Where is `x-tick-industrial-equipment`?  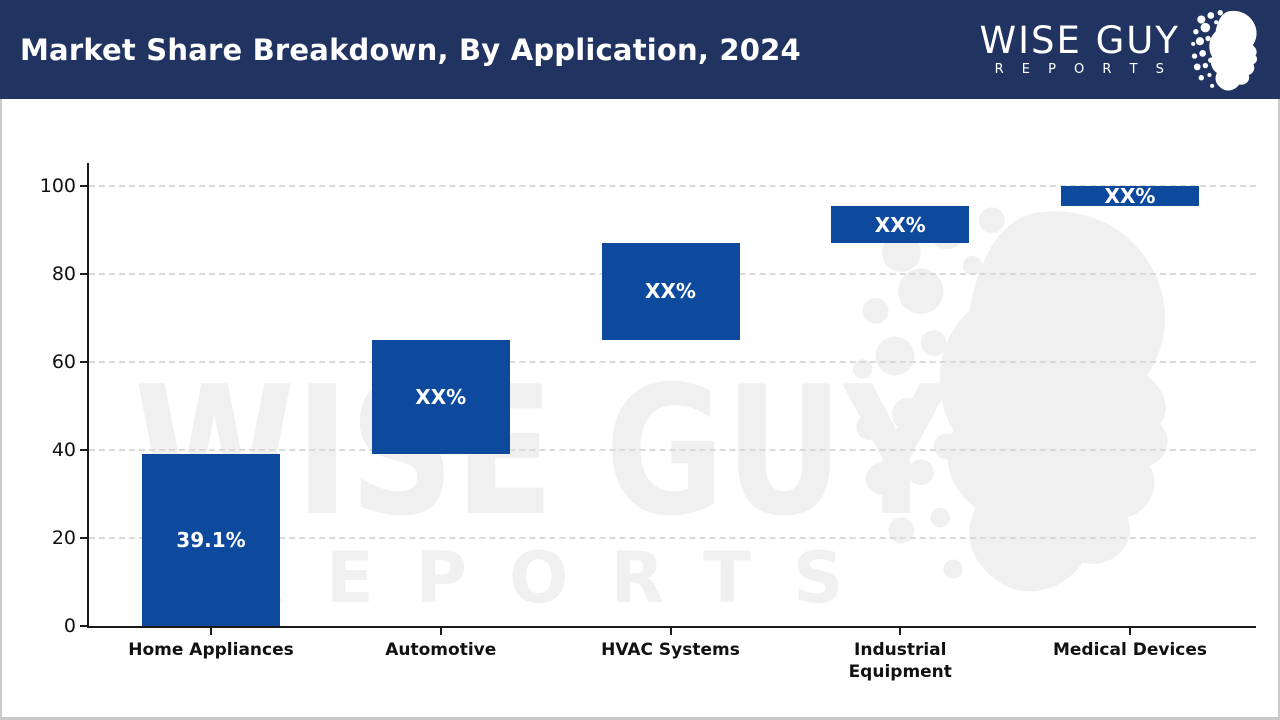 x-tick-industrial-equipment is located at coordinates (900, 631).